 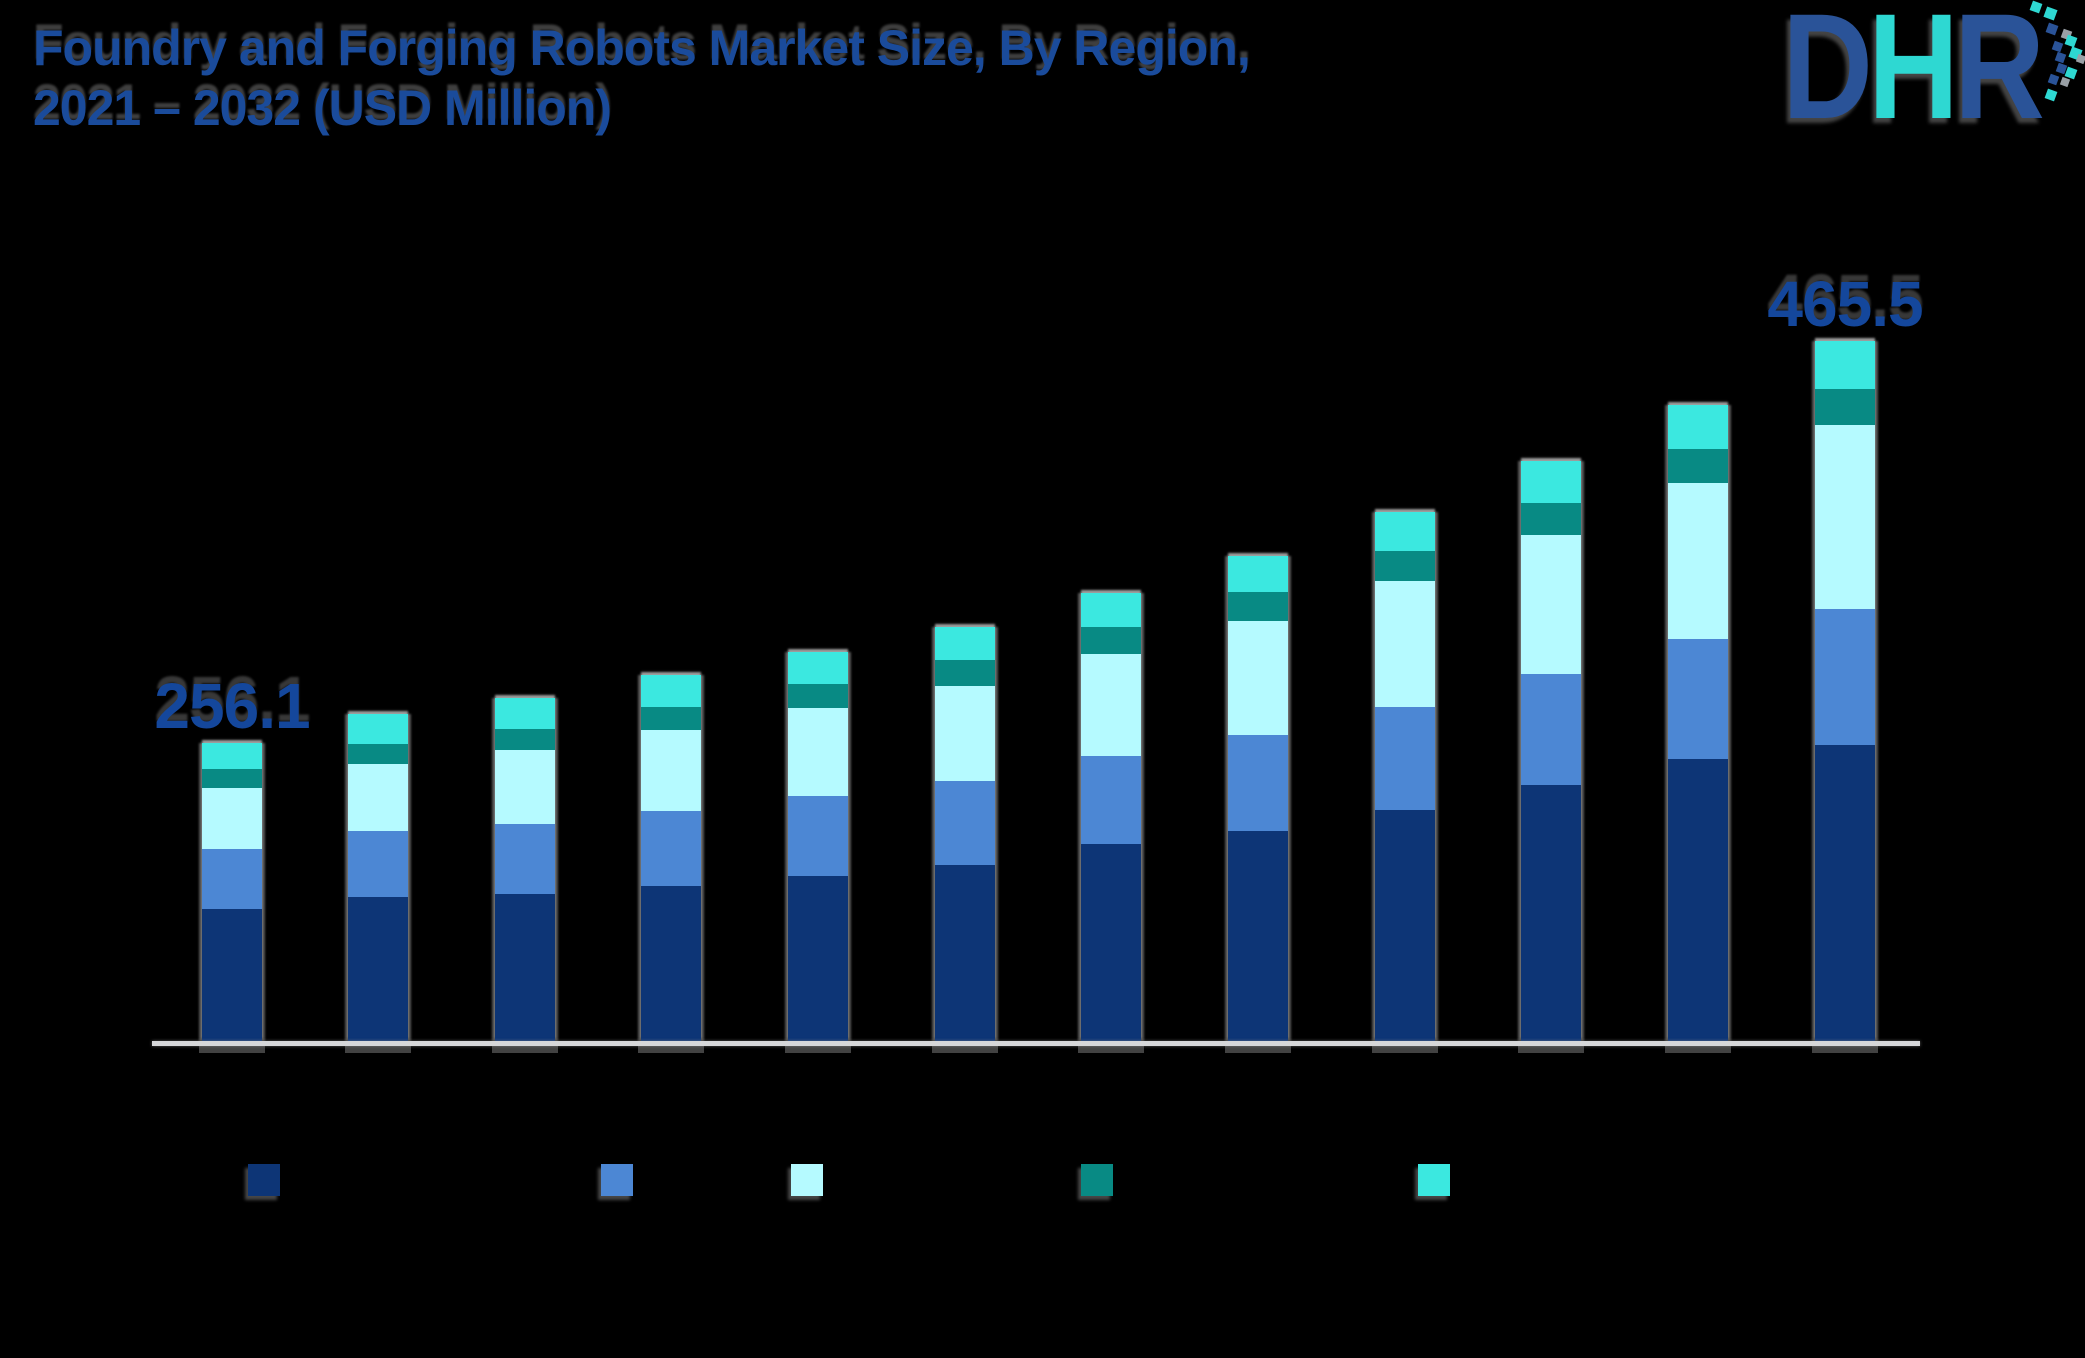 I want to click on bar-segment-navy-2021, so click(x=232, y=975).